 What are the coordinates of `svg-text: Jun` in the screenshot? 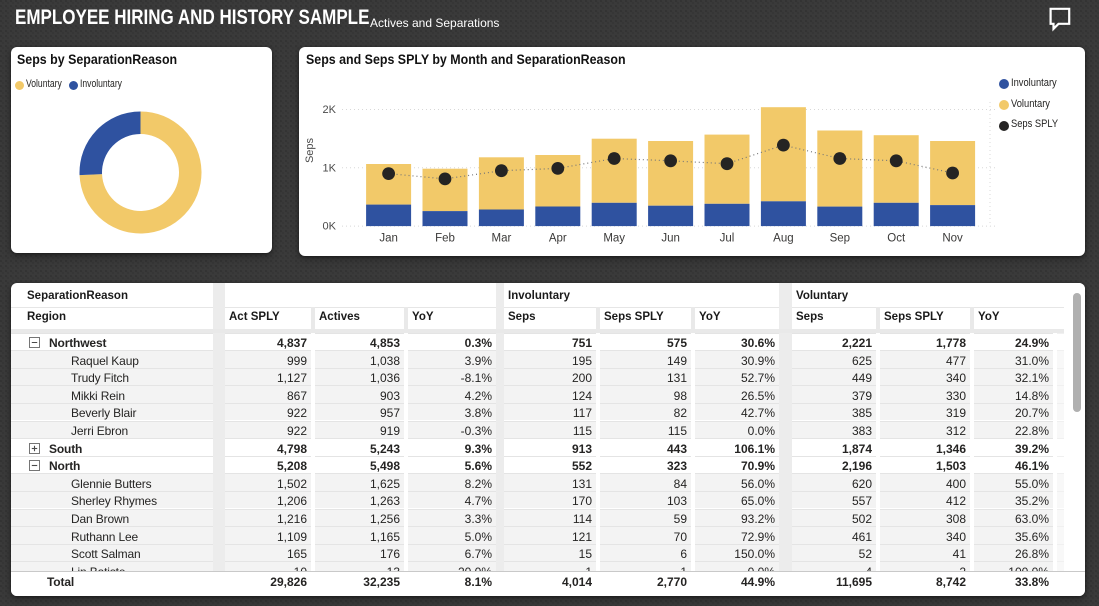 It's located at (670, 239).